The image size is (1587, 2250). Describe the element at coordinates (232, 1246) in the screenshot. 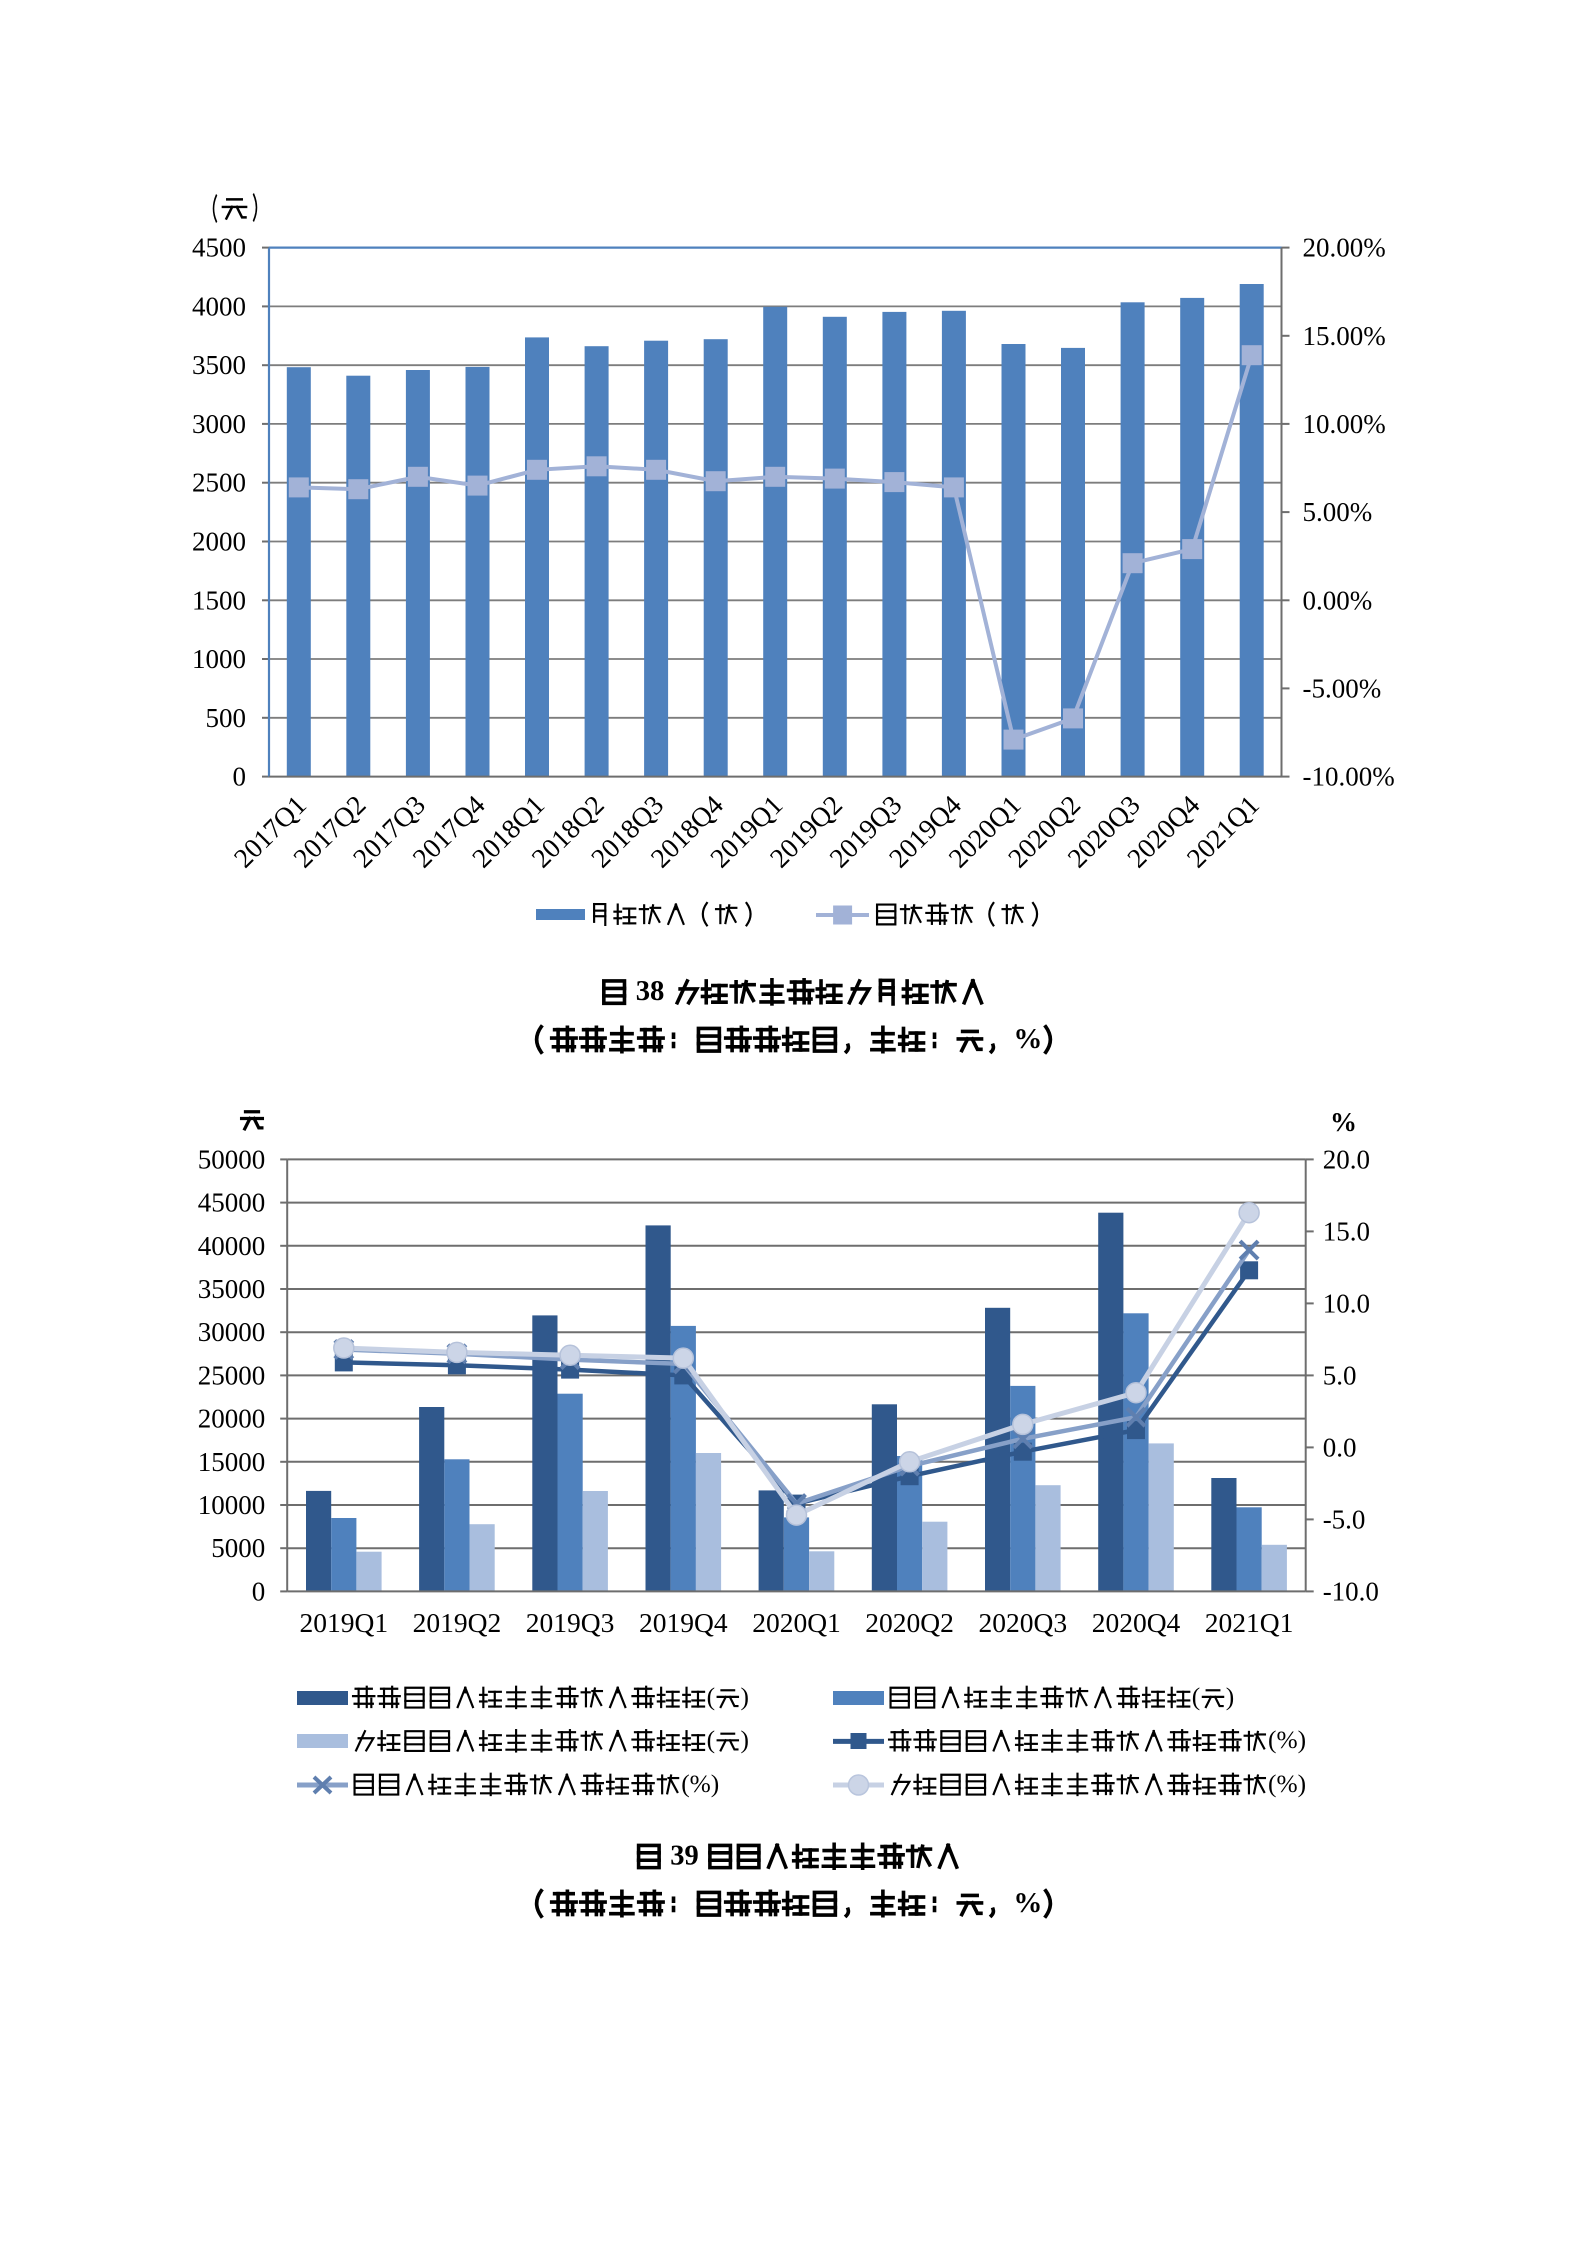

I see `svg-text: 40000` at that location.